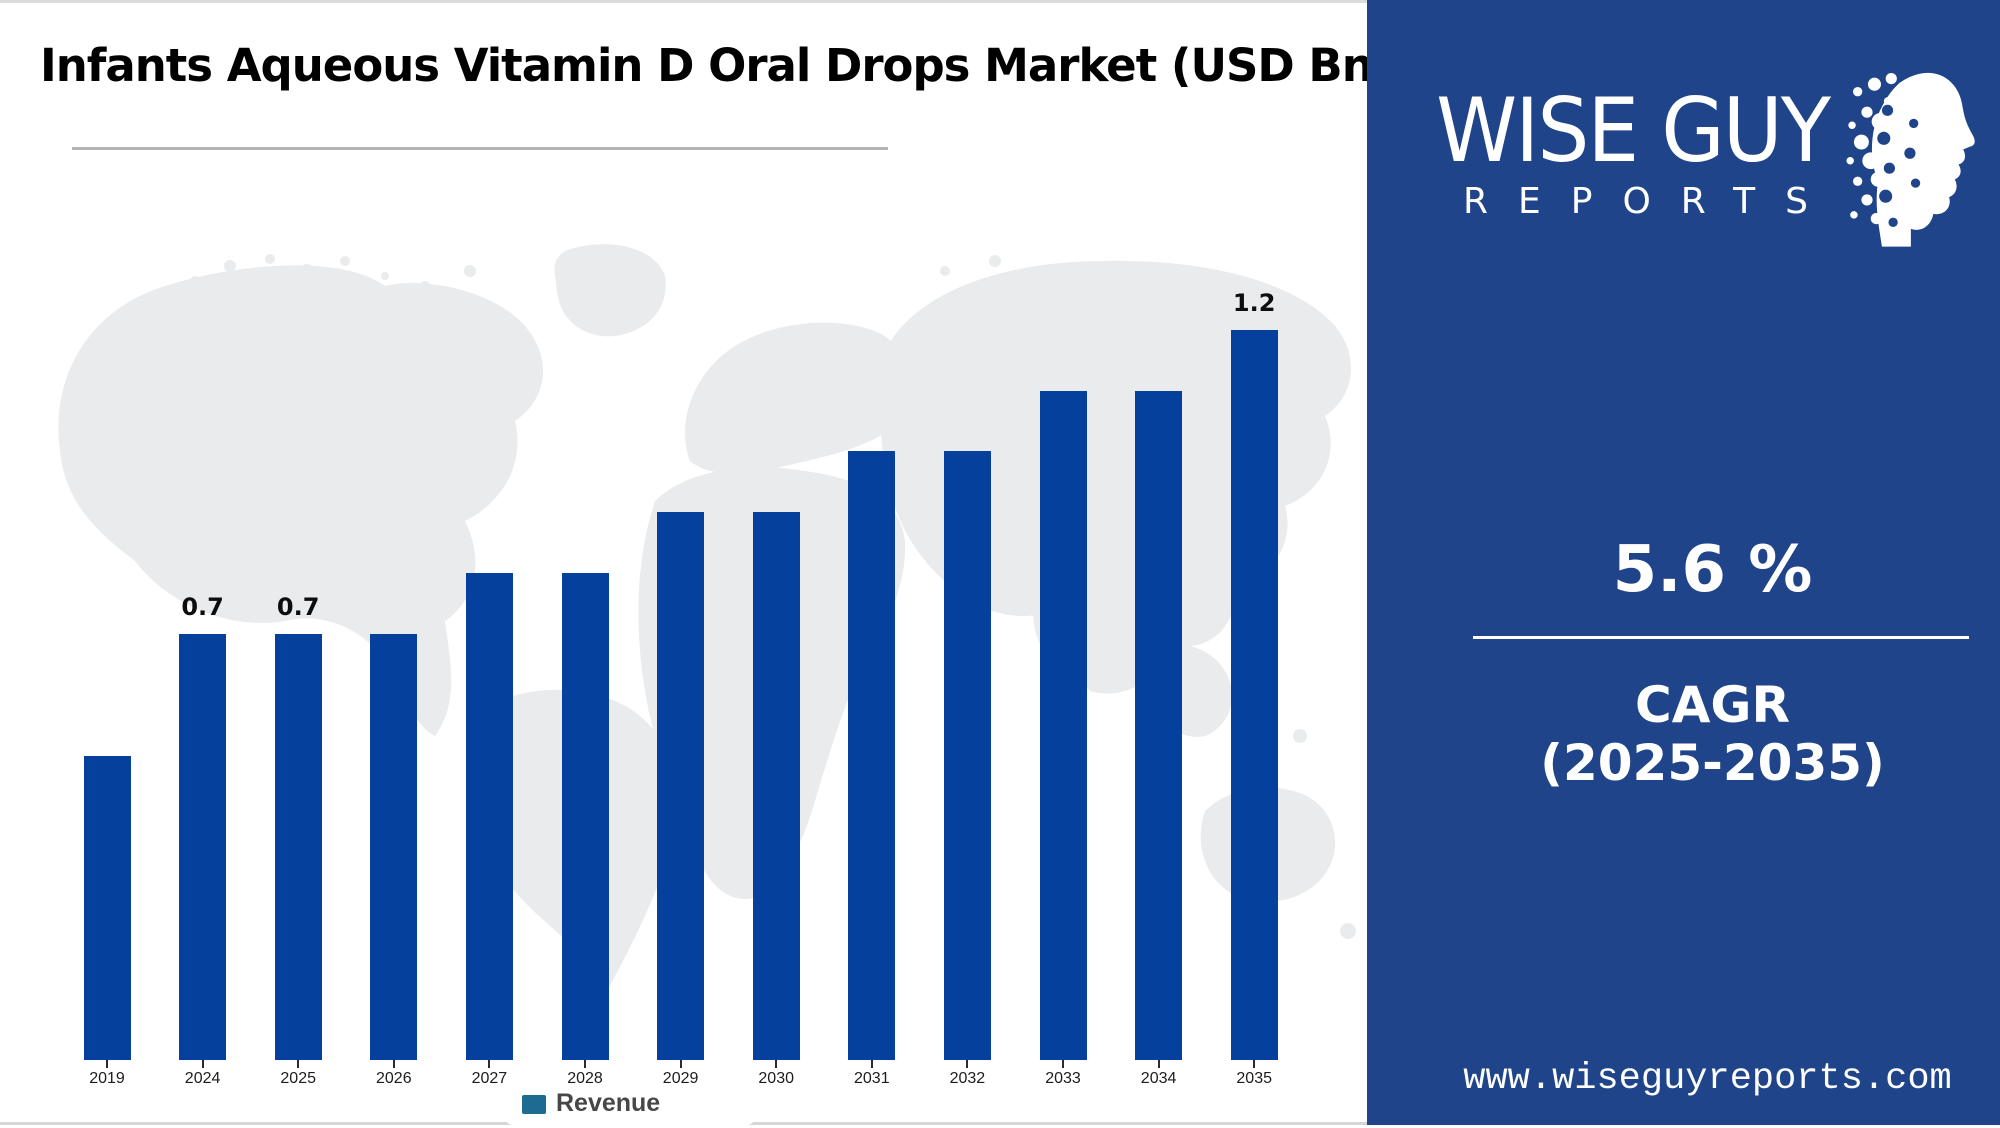 Image resolution: width=2000 pixels, height=1128 pixels. I want to click on wise-guy-logo: WISE GUY REPORTS, so click(1683, 157).